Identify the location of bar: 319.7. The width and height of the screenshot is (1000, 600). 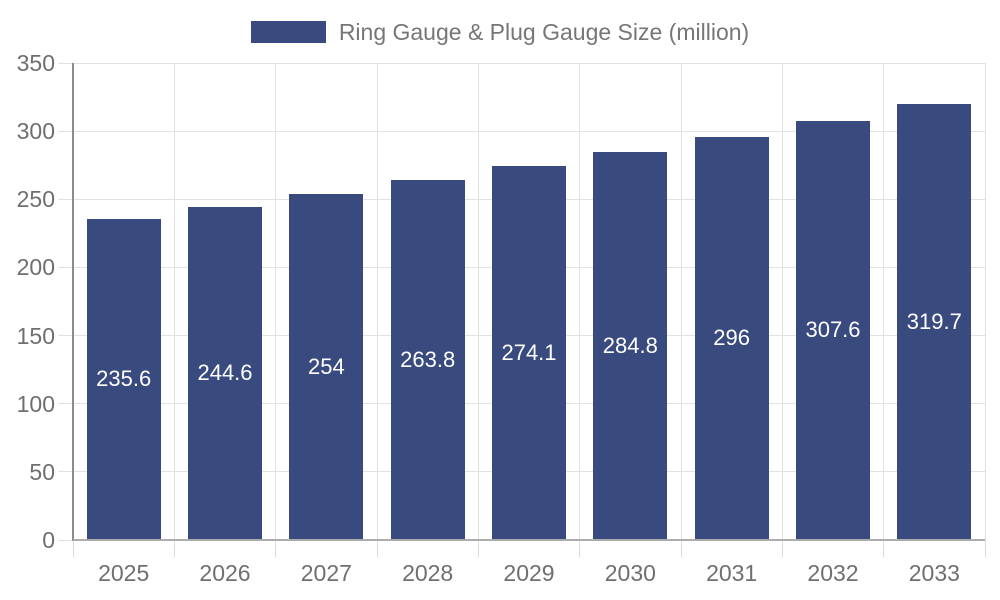
(934, 322).